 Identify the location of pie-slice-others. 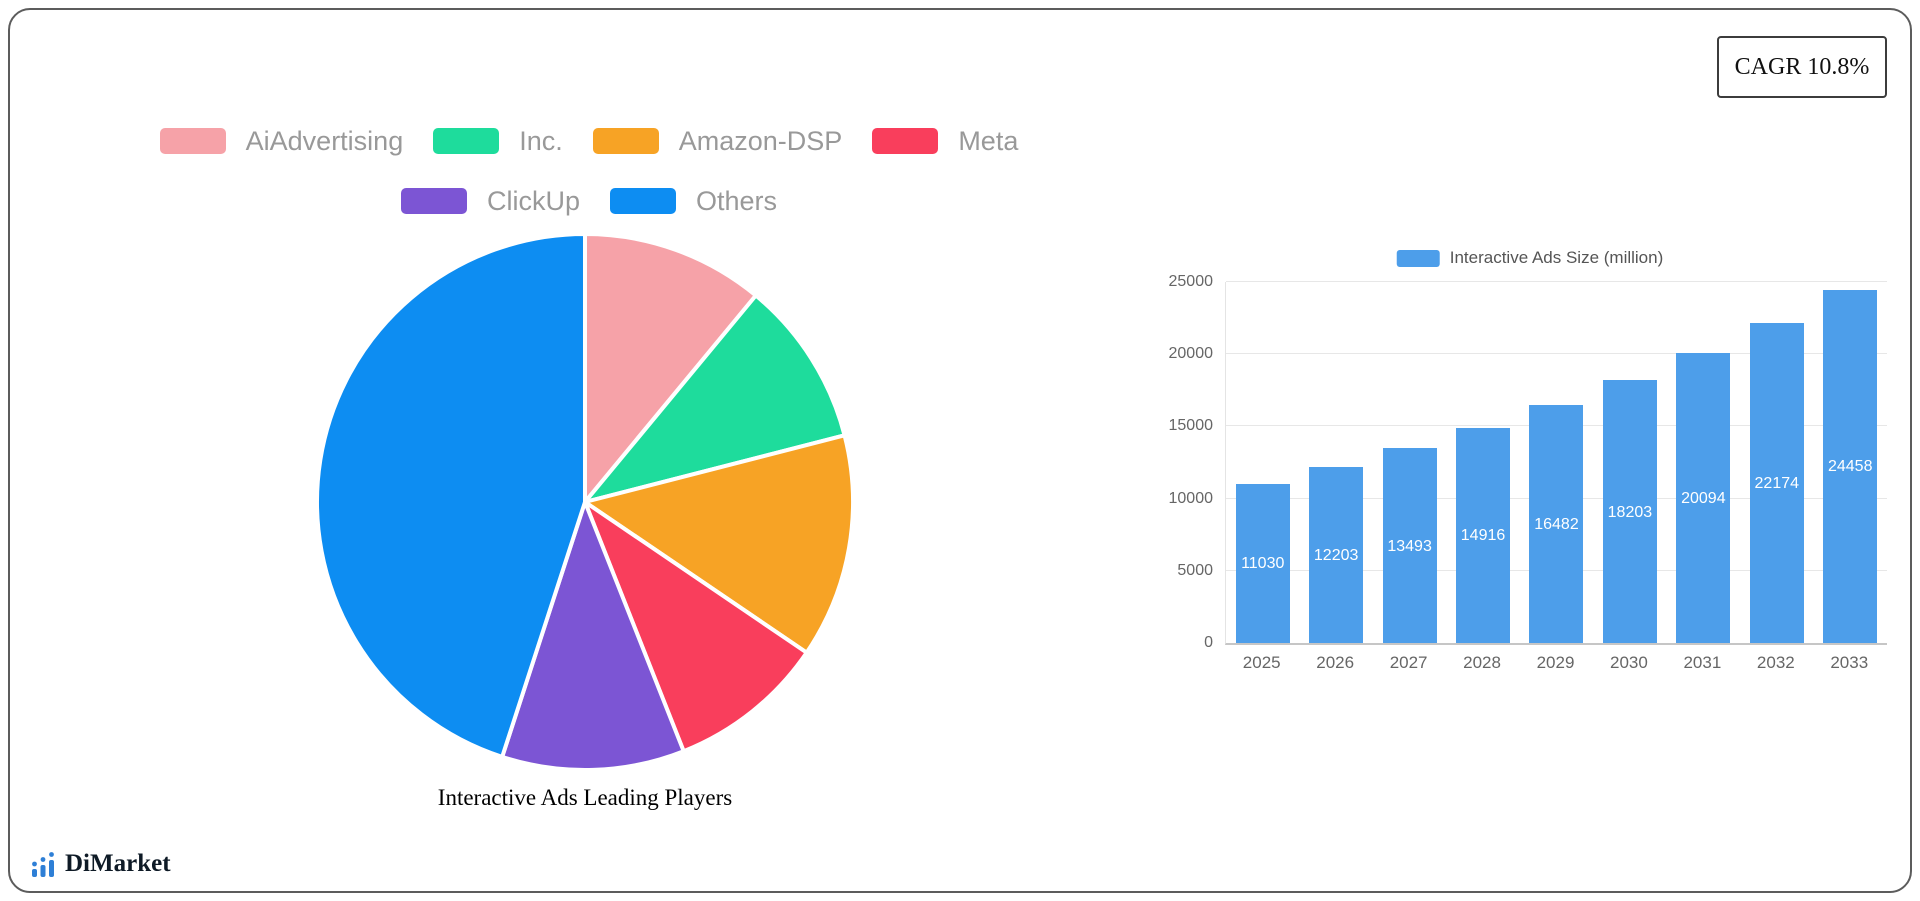
(451, 495).